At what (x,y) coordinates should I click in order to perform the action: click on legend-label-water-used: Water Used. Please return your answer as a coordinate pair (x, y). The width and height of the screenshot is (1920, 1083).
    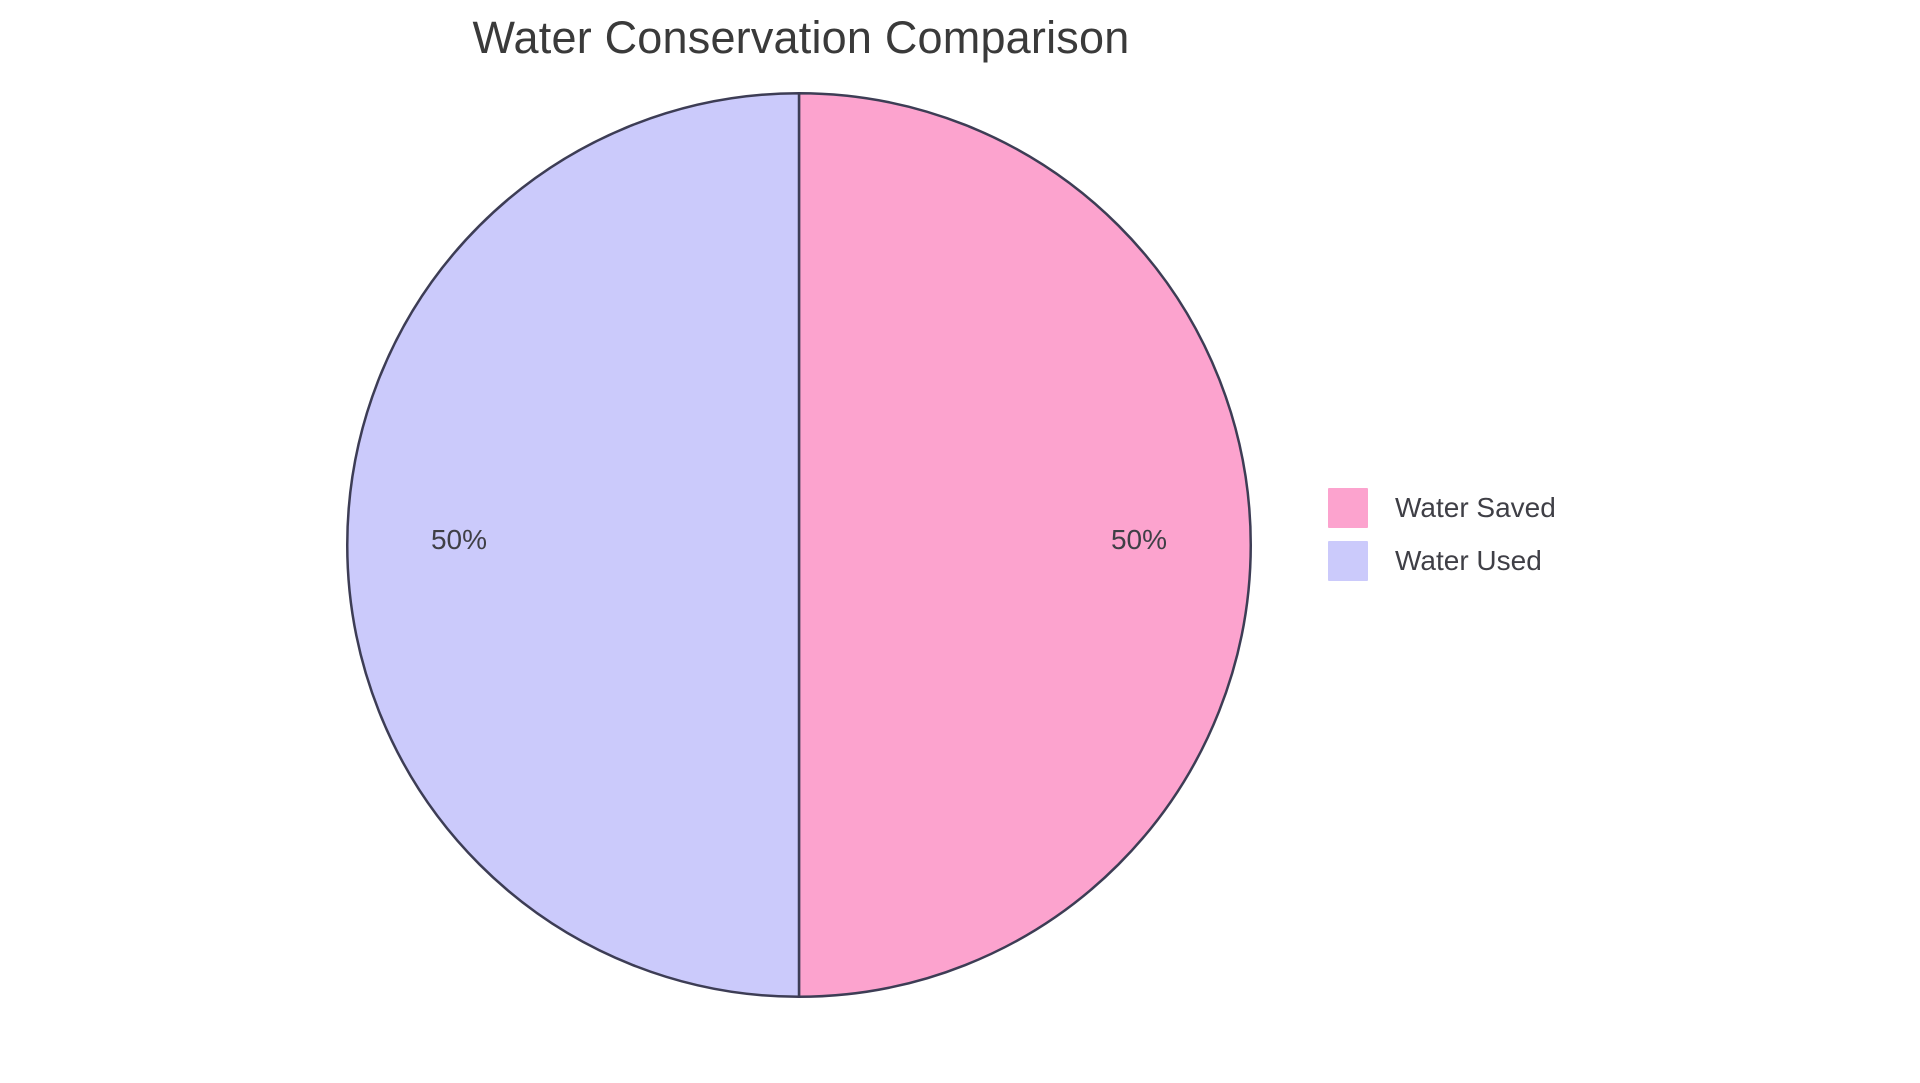
    Looking at the image, I should click on (1468, 560).